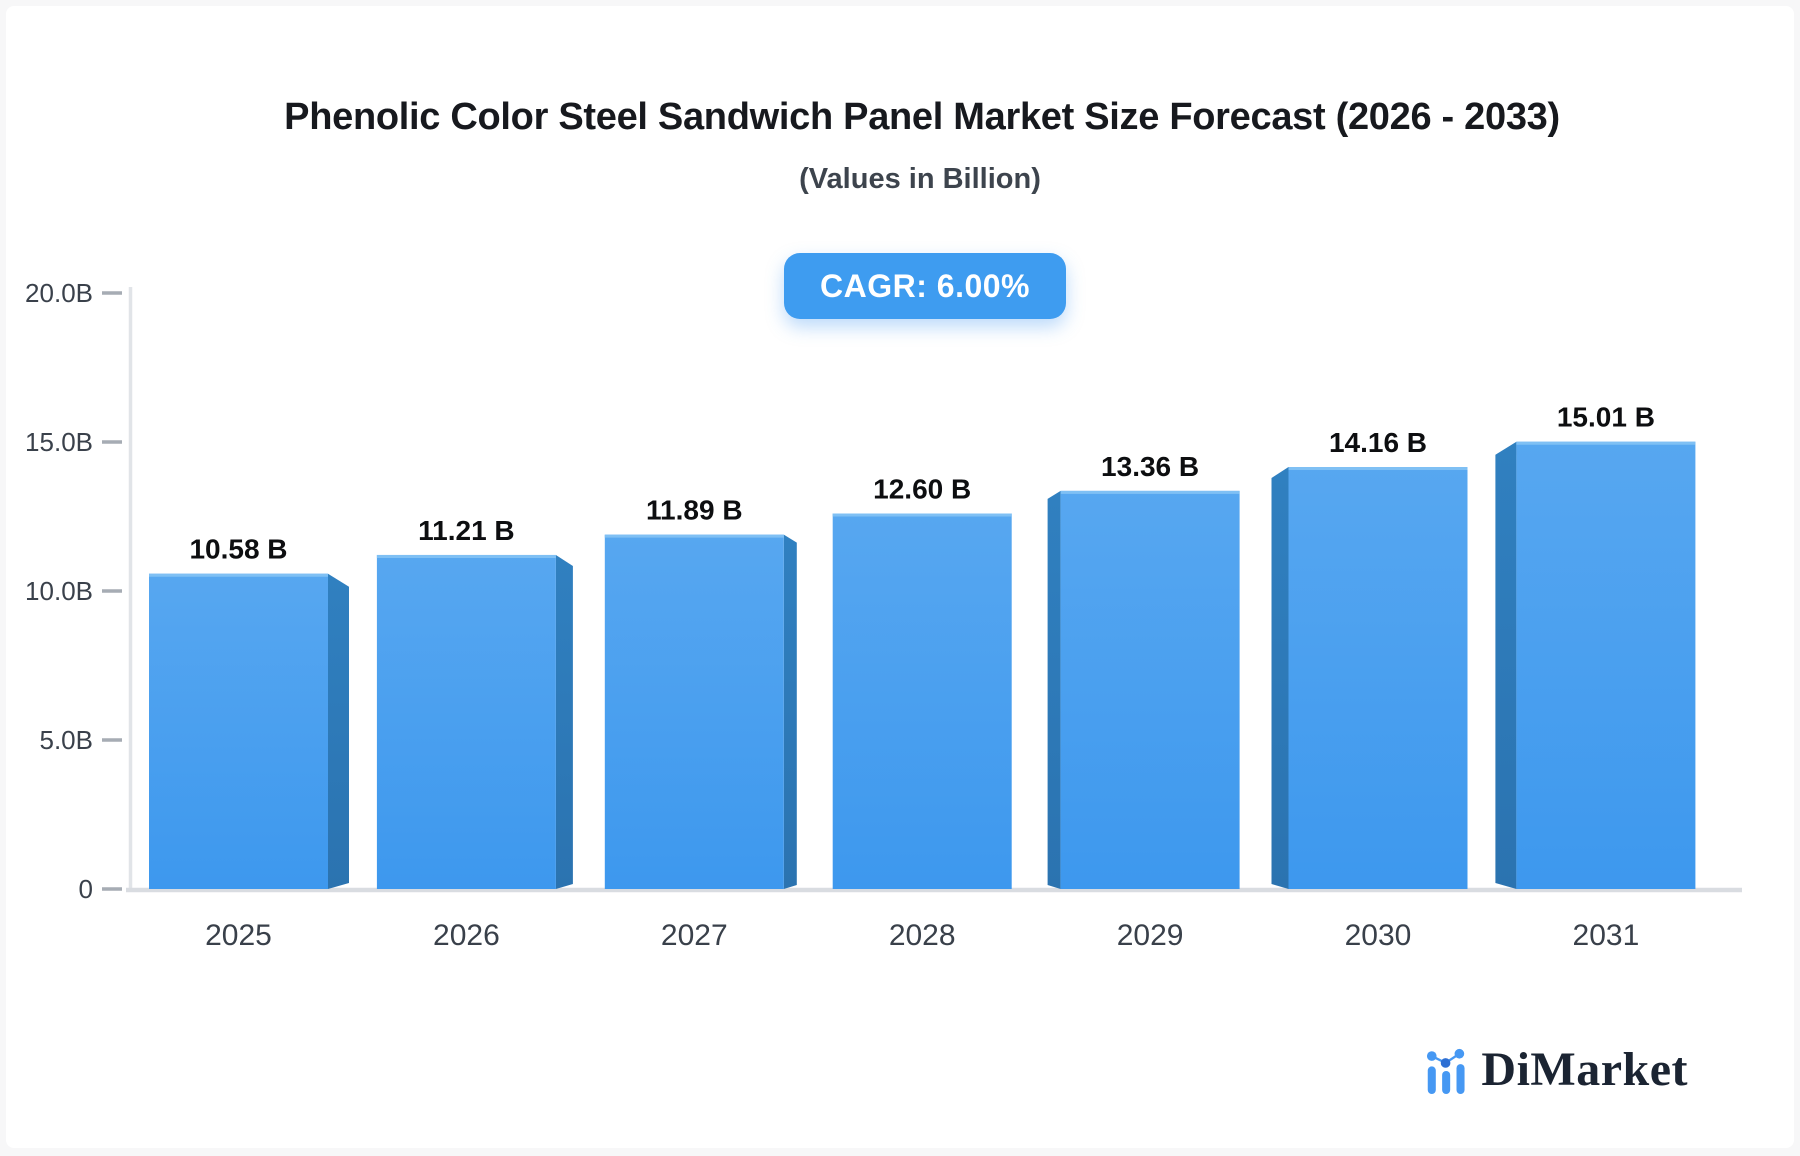 This screenshot has height=1156, width=1800. I want to click on y-tick-label: 0, so click(86, 889).